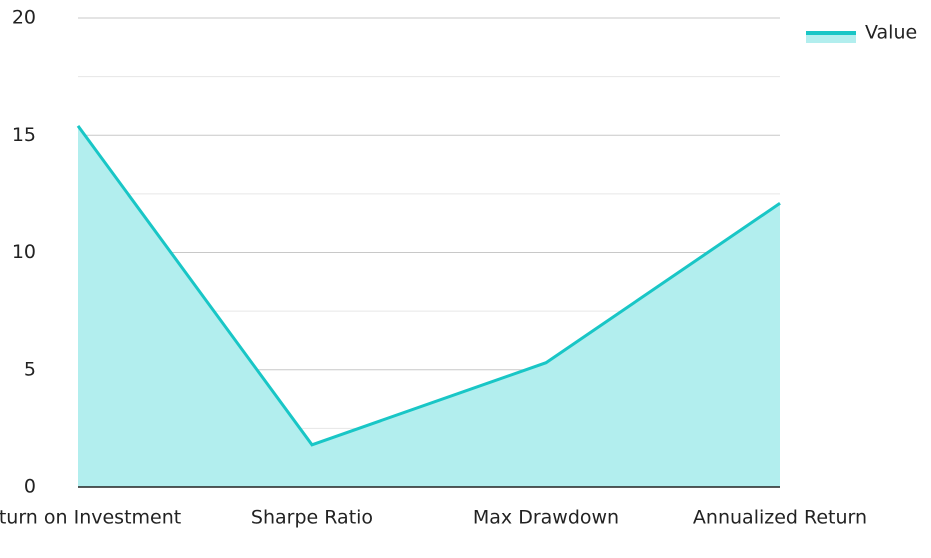  Describe the element at coordinates (780, 518) in the screenshot. I see `x-tick-label: Annualized Return` at that location.